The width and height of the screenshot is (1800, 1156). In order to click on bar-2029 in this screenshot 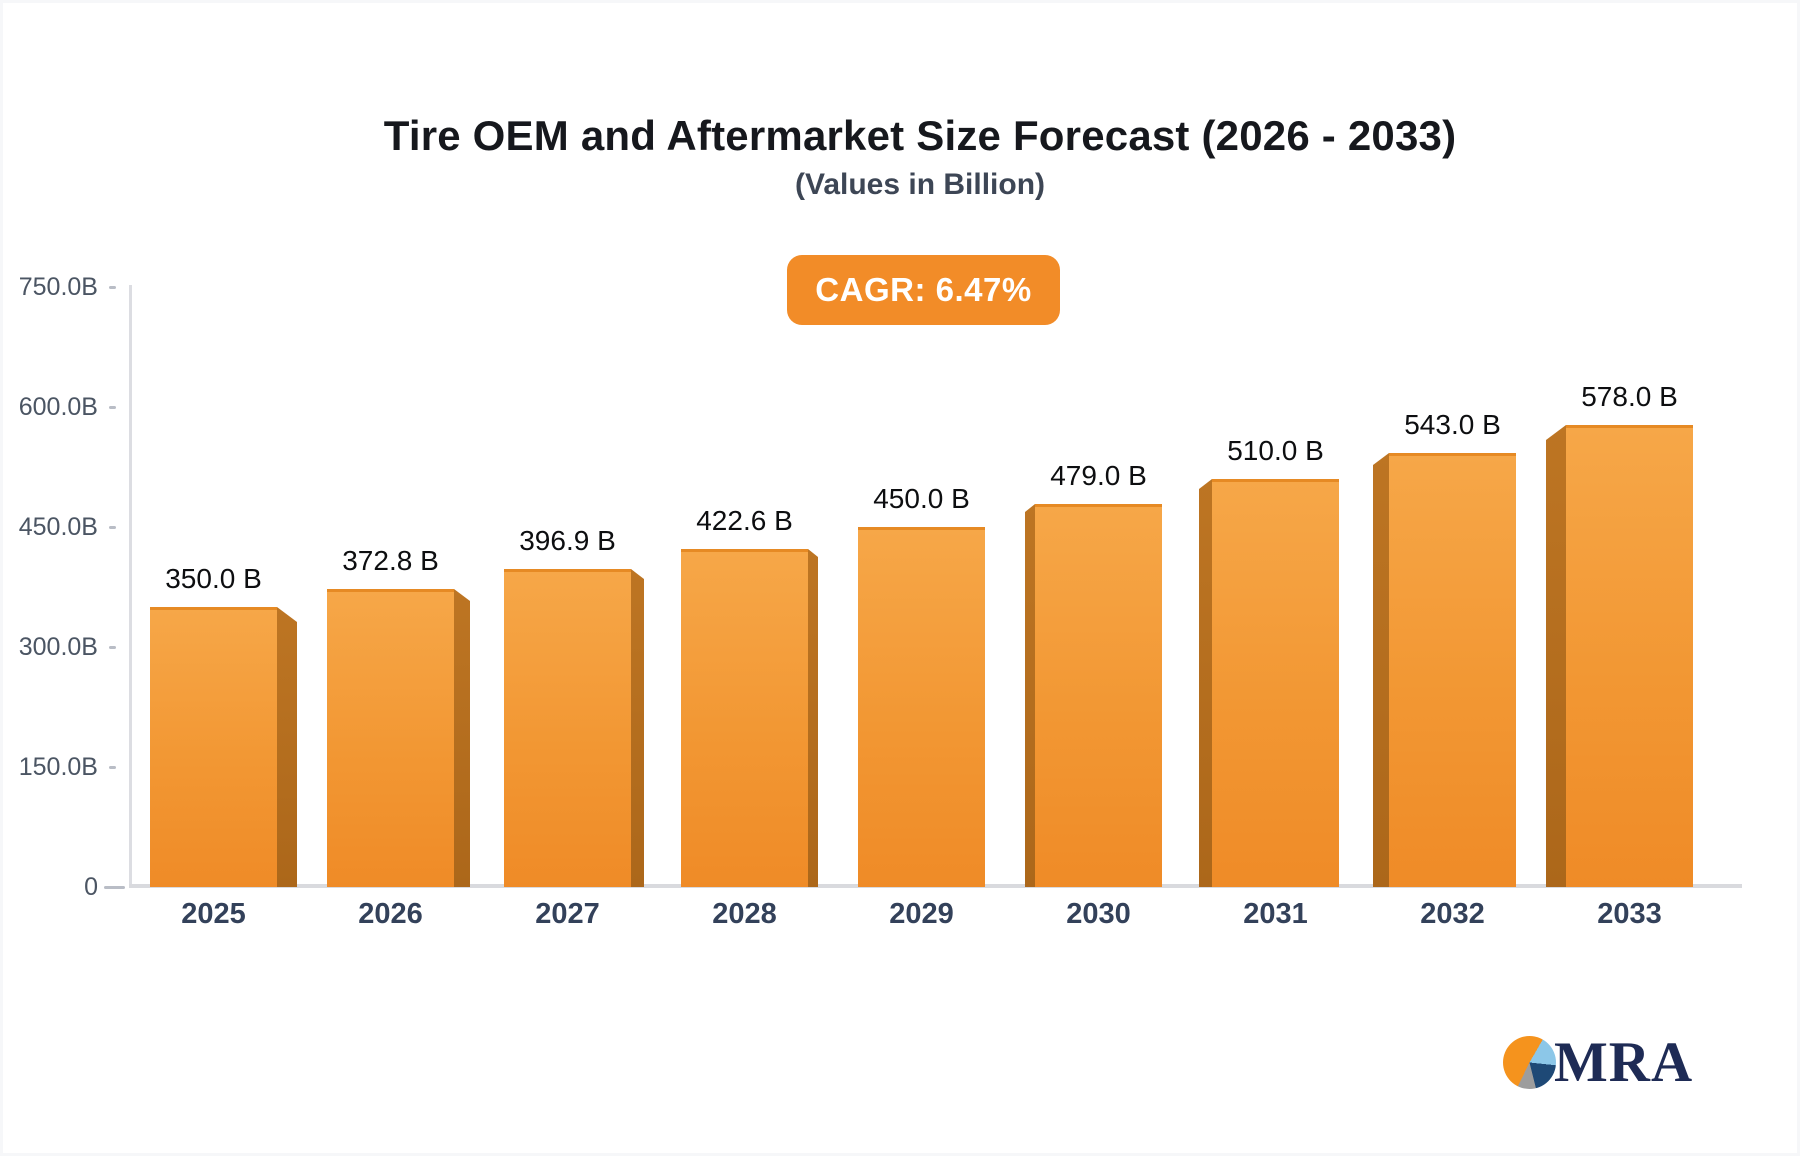, I will do `click(921, 707)`.